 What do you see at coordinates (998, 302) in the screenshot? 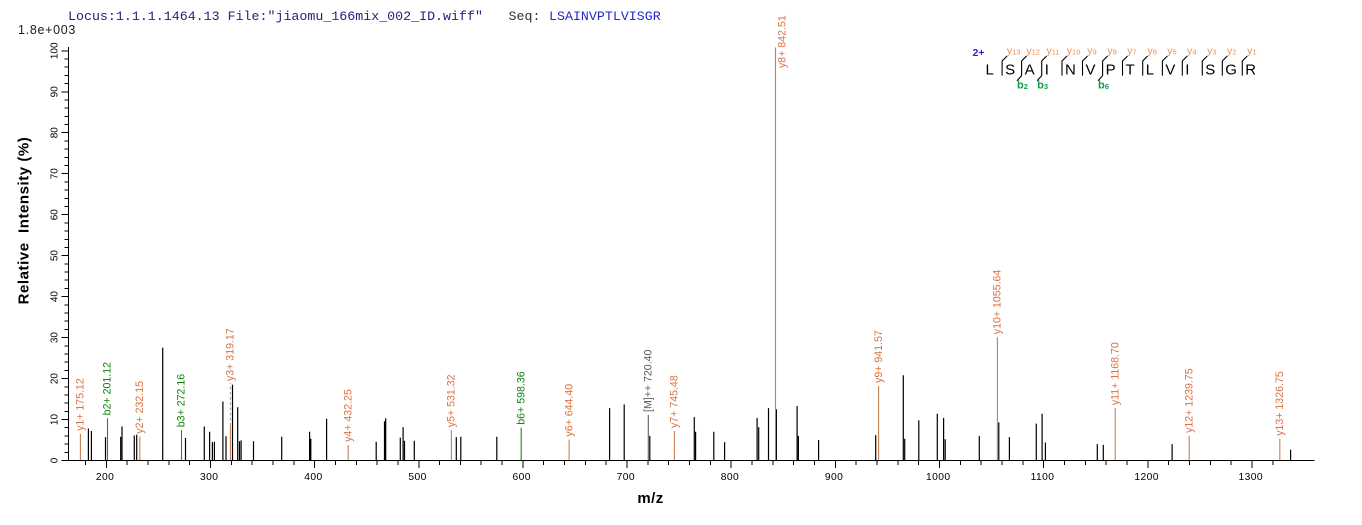
I see `svg-text: y10+ 1055.64` at bounding box center [998, 302].